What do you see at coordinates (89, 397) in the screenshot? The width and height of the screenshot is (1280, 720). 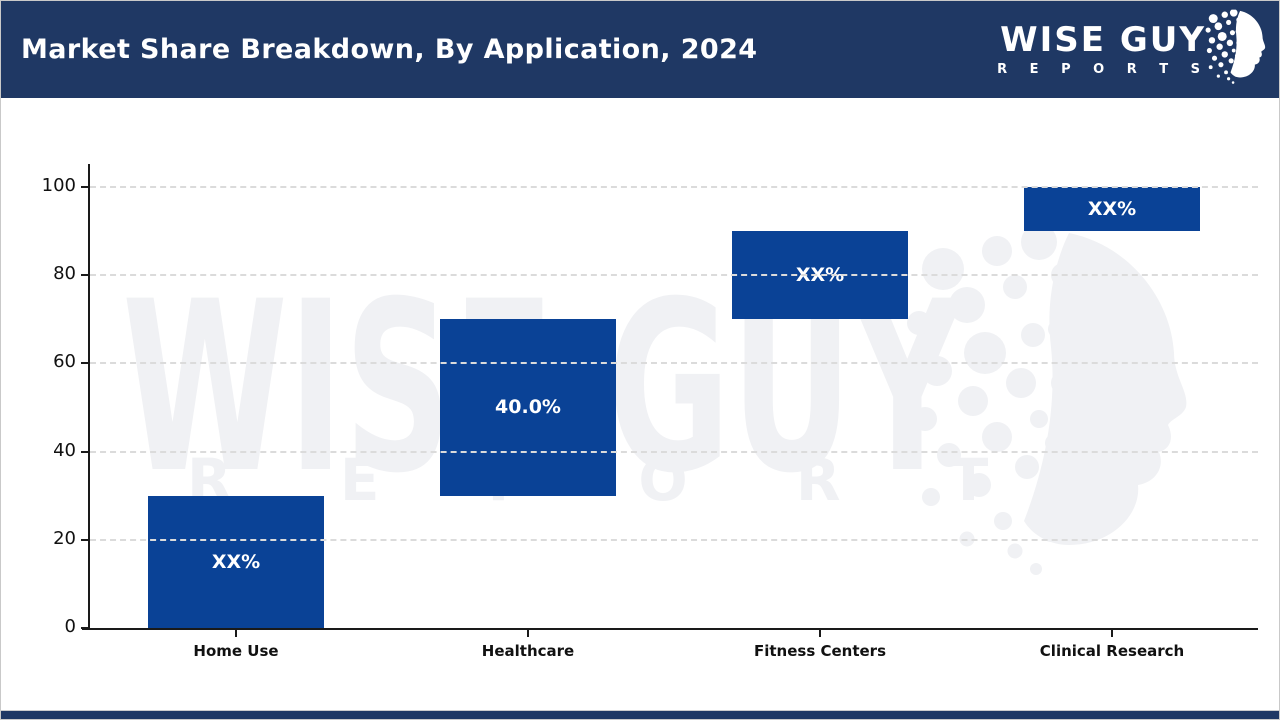 I see `y-axis-line` at bounding box center [89, 397].